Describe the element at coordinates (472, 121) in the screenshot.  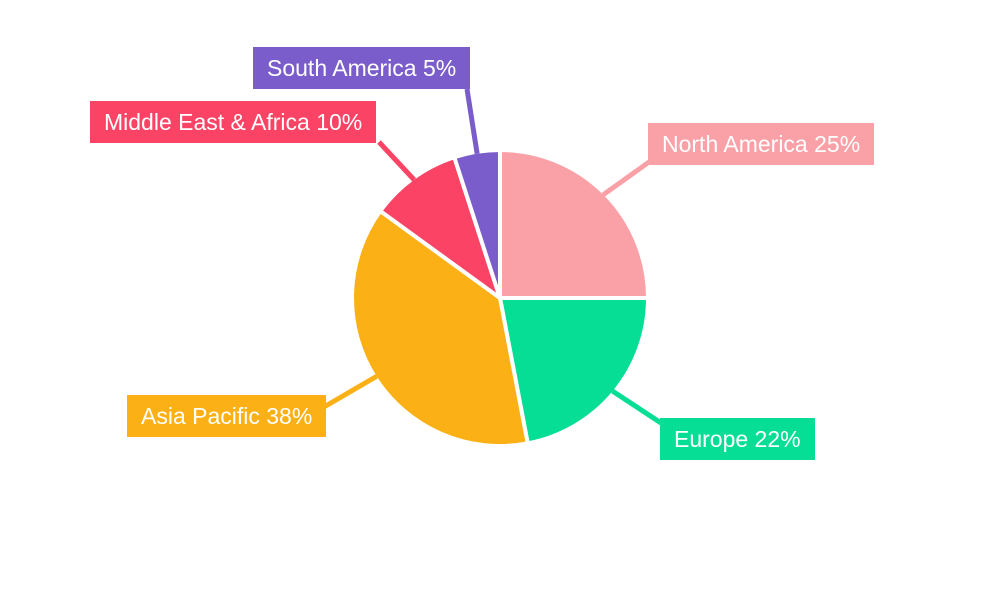
I see `leader-line-south-america` at that location.